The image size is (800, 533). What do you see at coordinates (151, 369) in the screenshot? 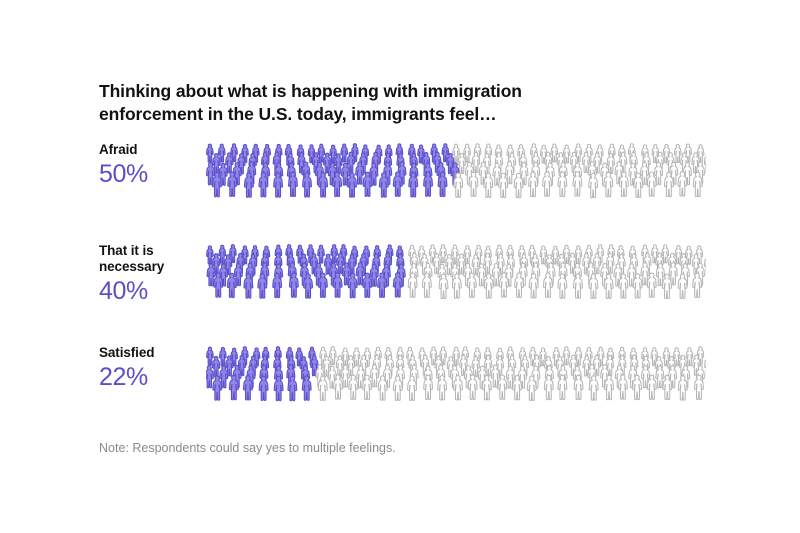
I see `category-label-block: Satisfied 22%` at bounding box center [151, 369].